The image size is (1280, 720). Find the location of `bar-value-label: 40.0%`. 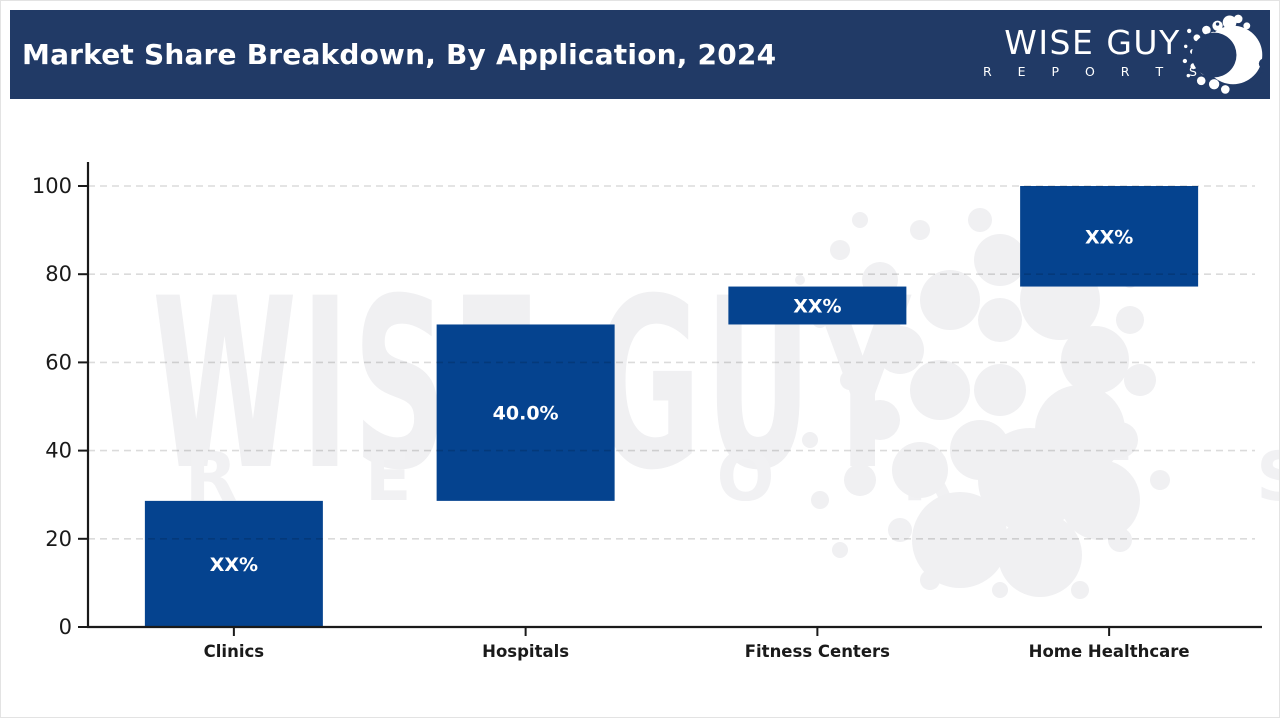

bar-value-label: 40.0% is located at coordinates (526, 414).